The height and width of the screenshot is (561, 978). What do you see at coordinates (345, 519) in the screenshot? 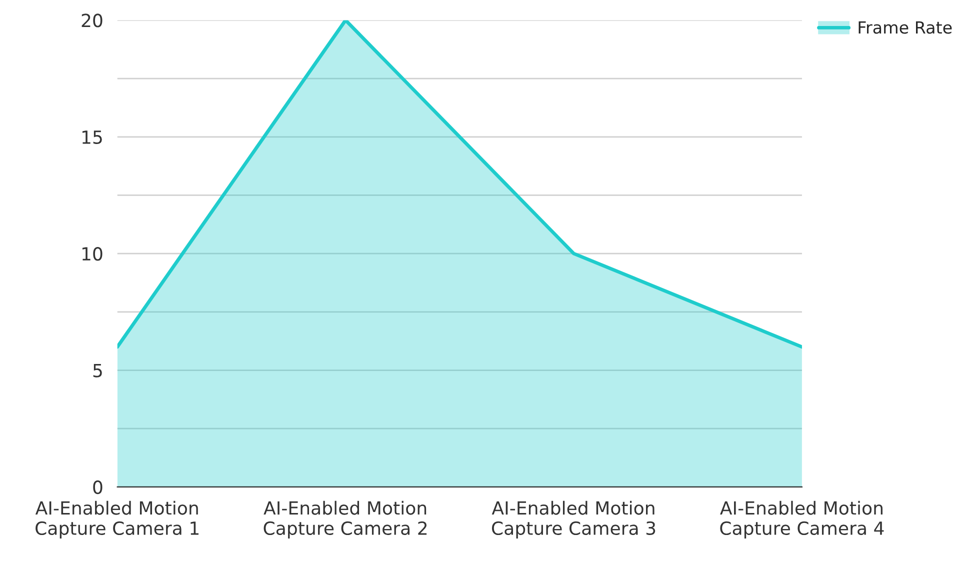
I see `x-tick-label: AI-Enabled Motion Capture Camera 2` at bounding box center [345, 519].